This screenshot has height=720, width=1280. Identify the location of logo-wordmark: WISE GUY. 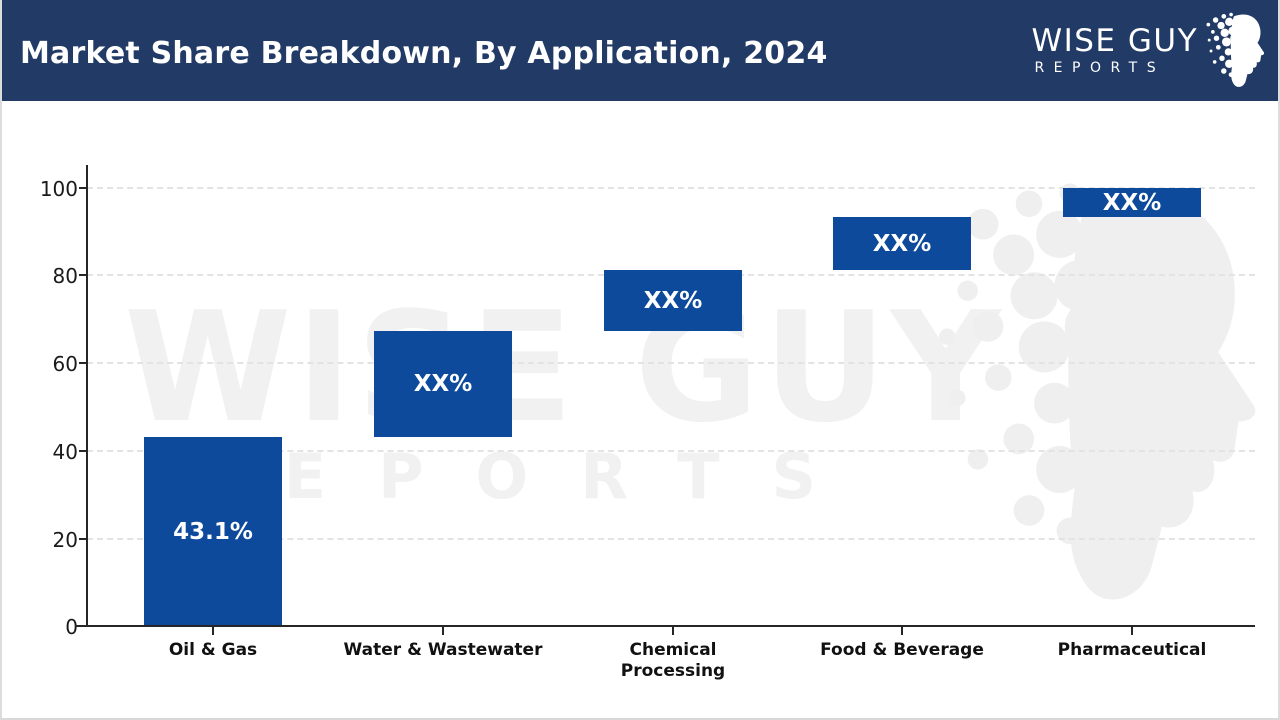
(1114, 41).